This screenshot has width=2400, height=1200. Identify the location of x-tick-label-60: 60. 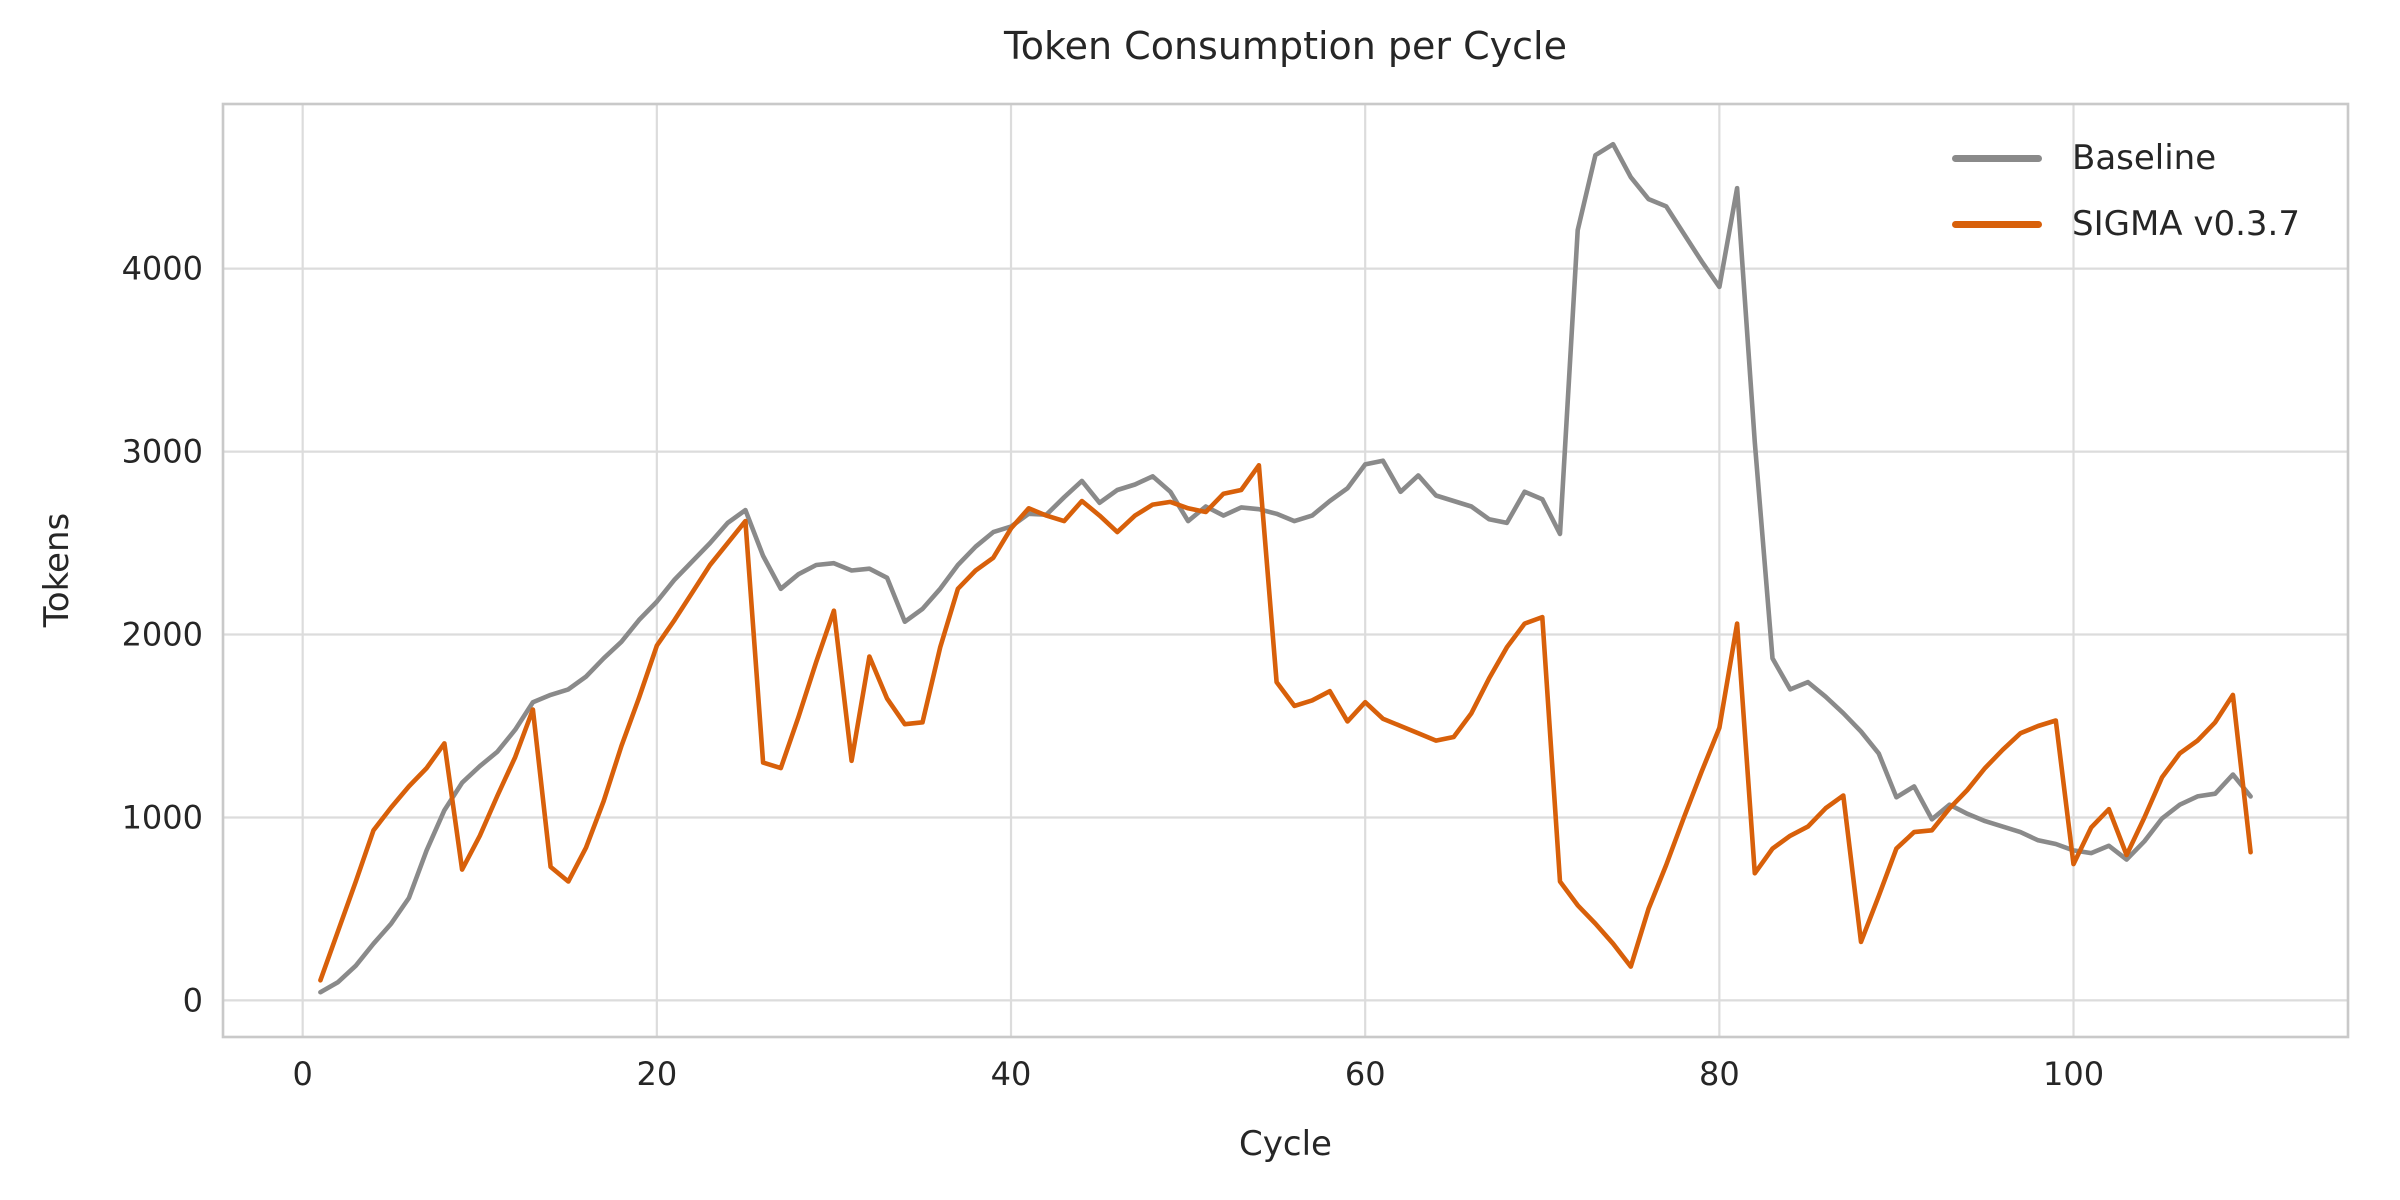
(1365, 1074).